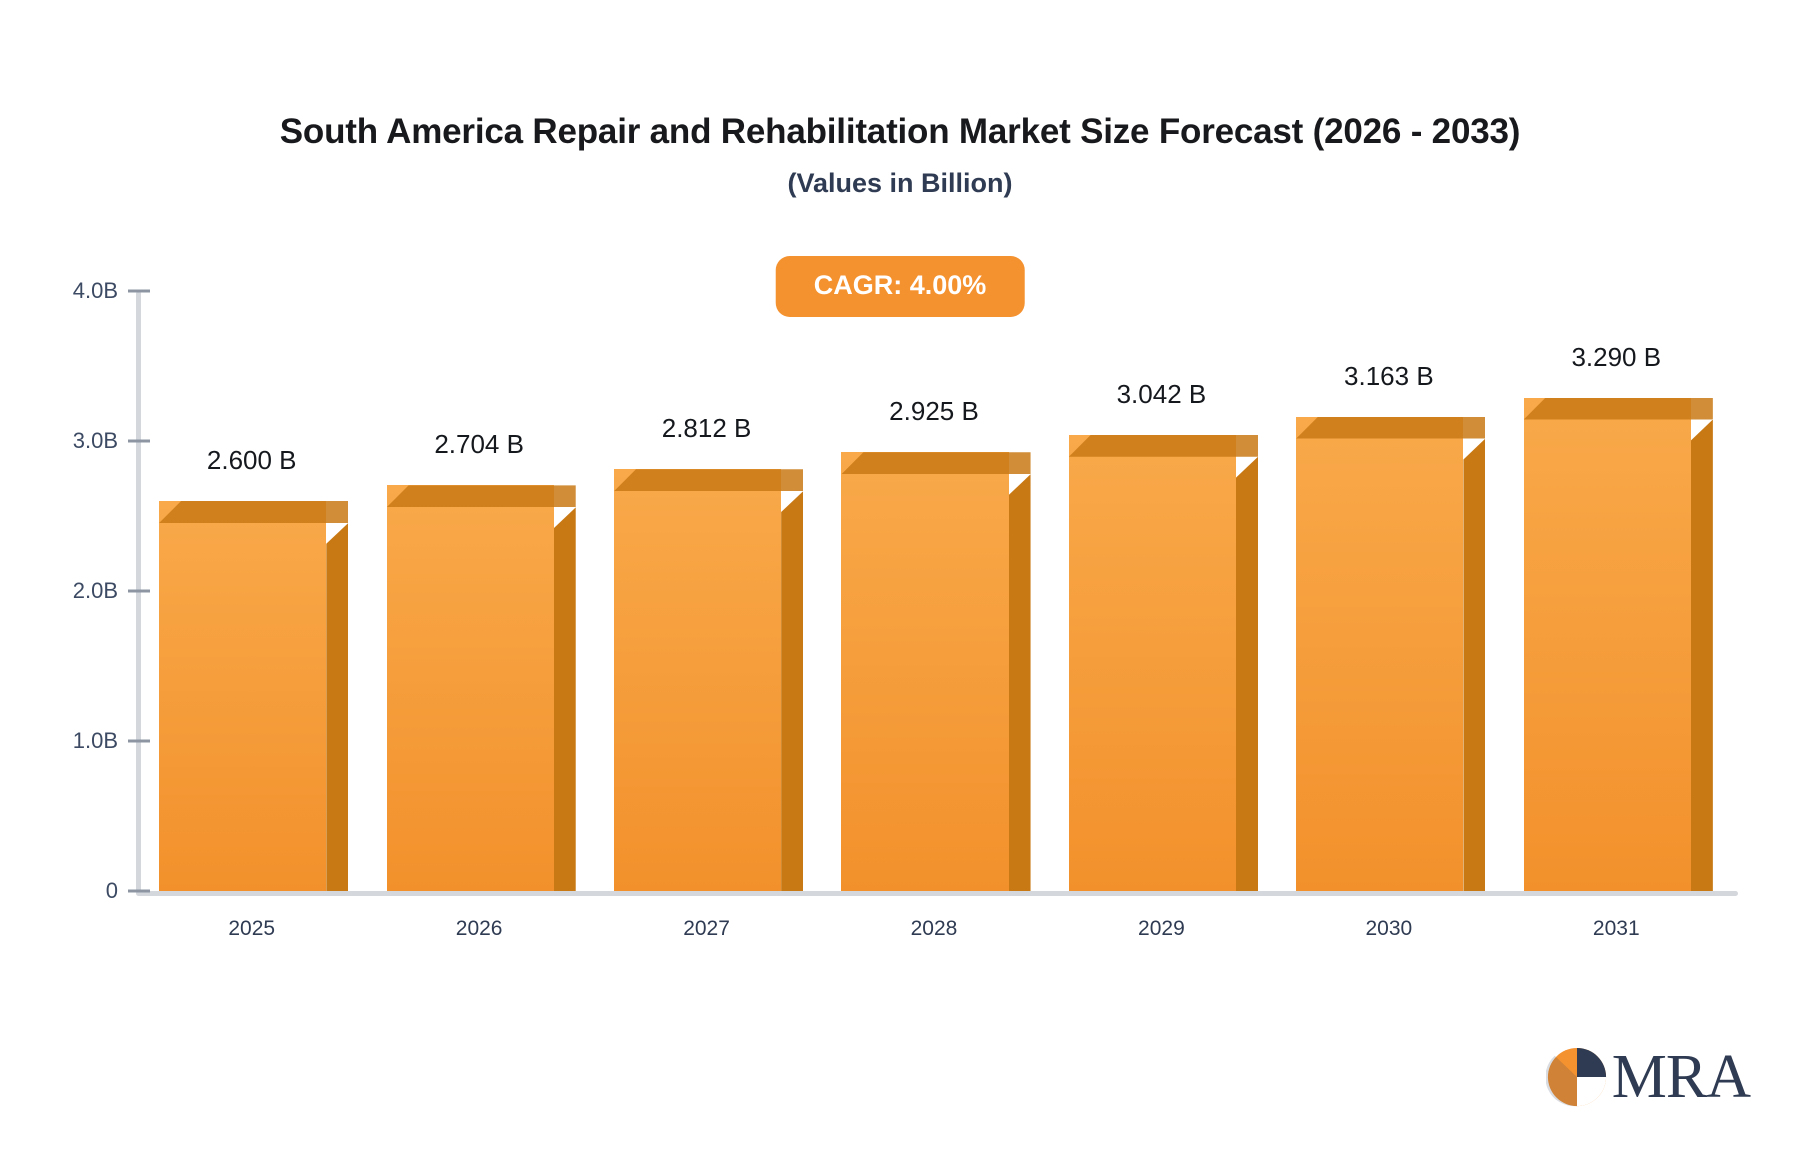 This screenshot has width=1800, height=1156. Describe the element at coordinates (95, 440) in the screenshot. I see `y-axis-tick-label: 3.0B` at that location.